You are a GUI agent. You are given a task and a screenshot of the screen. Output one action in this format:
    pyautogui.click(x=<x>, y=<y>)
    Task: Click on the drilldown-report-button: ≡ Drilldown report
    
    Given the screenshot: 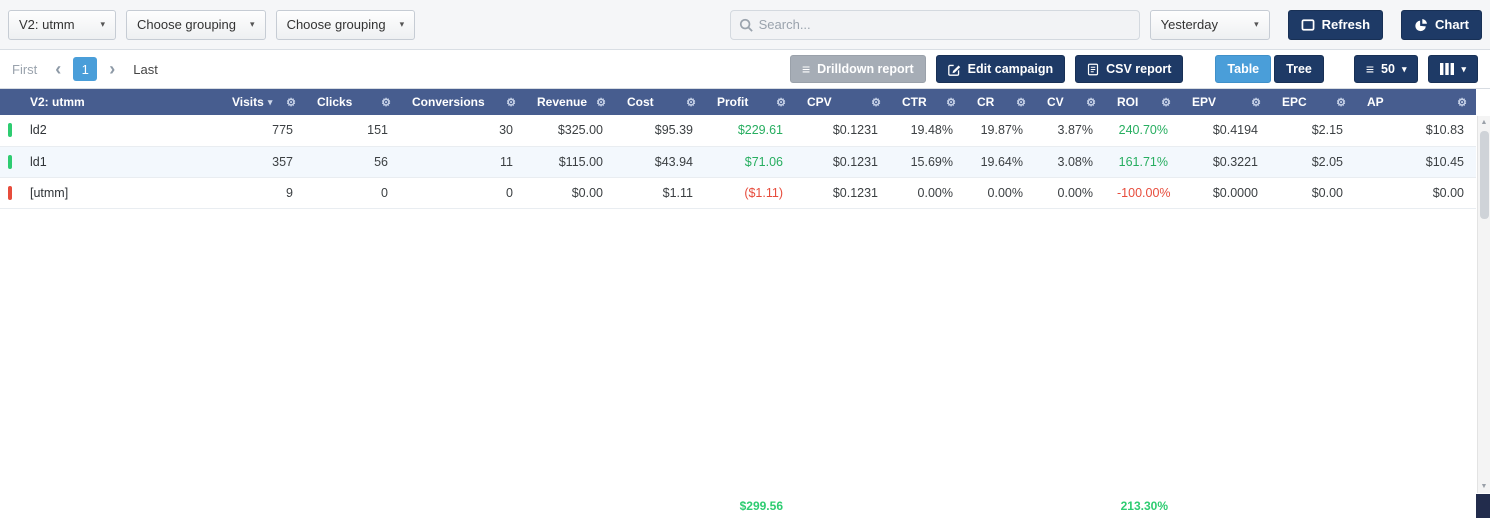 What is the action you would take?
    pyautogui.click(x=857, y=69)
    